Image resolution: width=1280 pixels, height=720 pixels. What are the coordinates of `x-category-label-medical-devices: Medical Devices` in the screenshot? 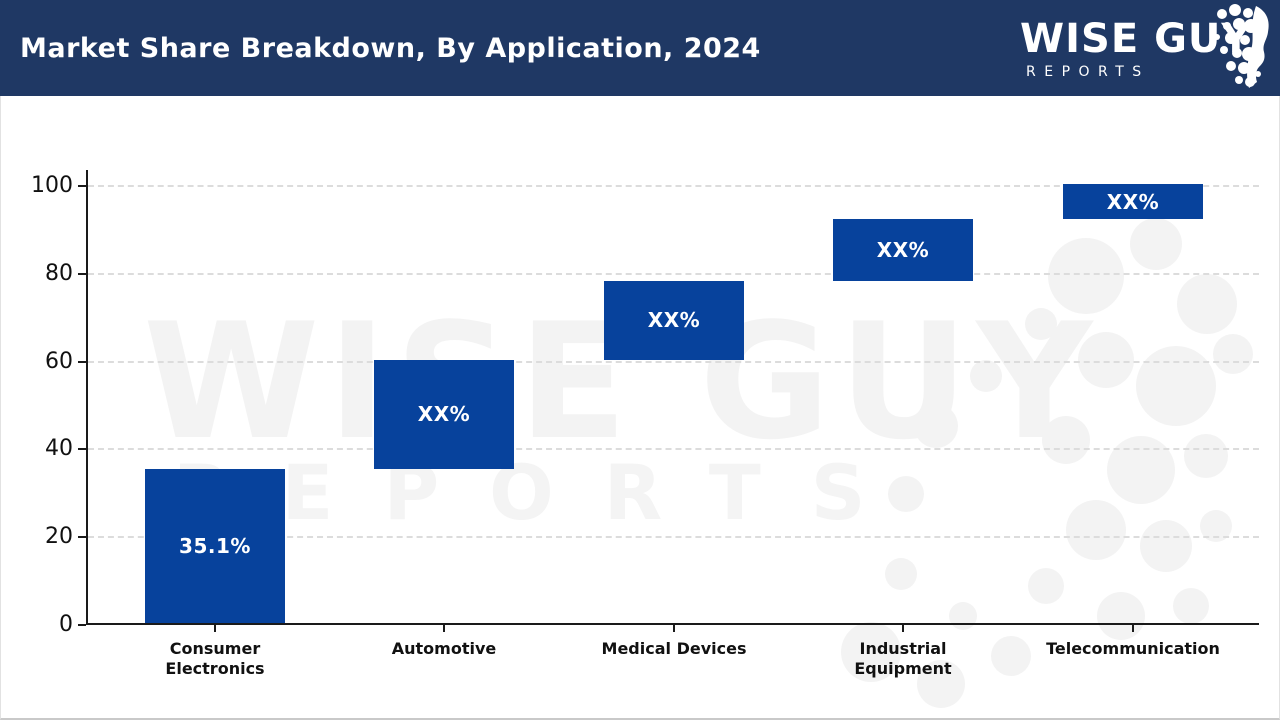 It's located at (674, 649).